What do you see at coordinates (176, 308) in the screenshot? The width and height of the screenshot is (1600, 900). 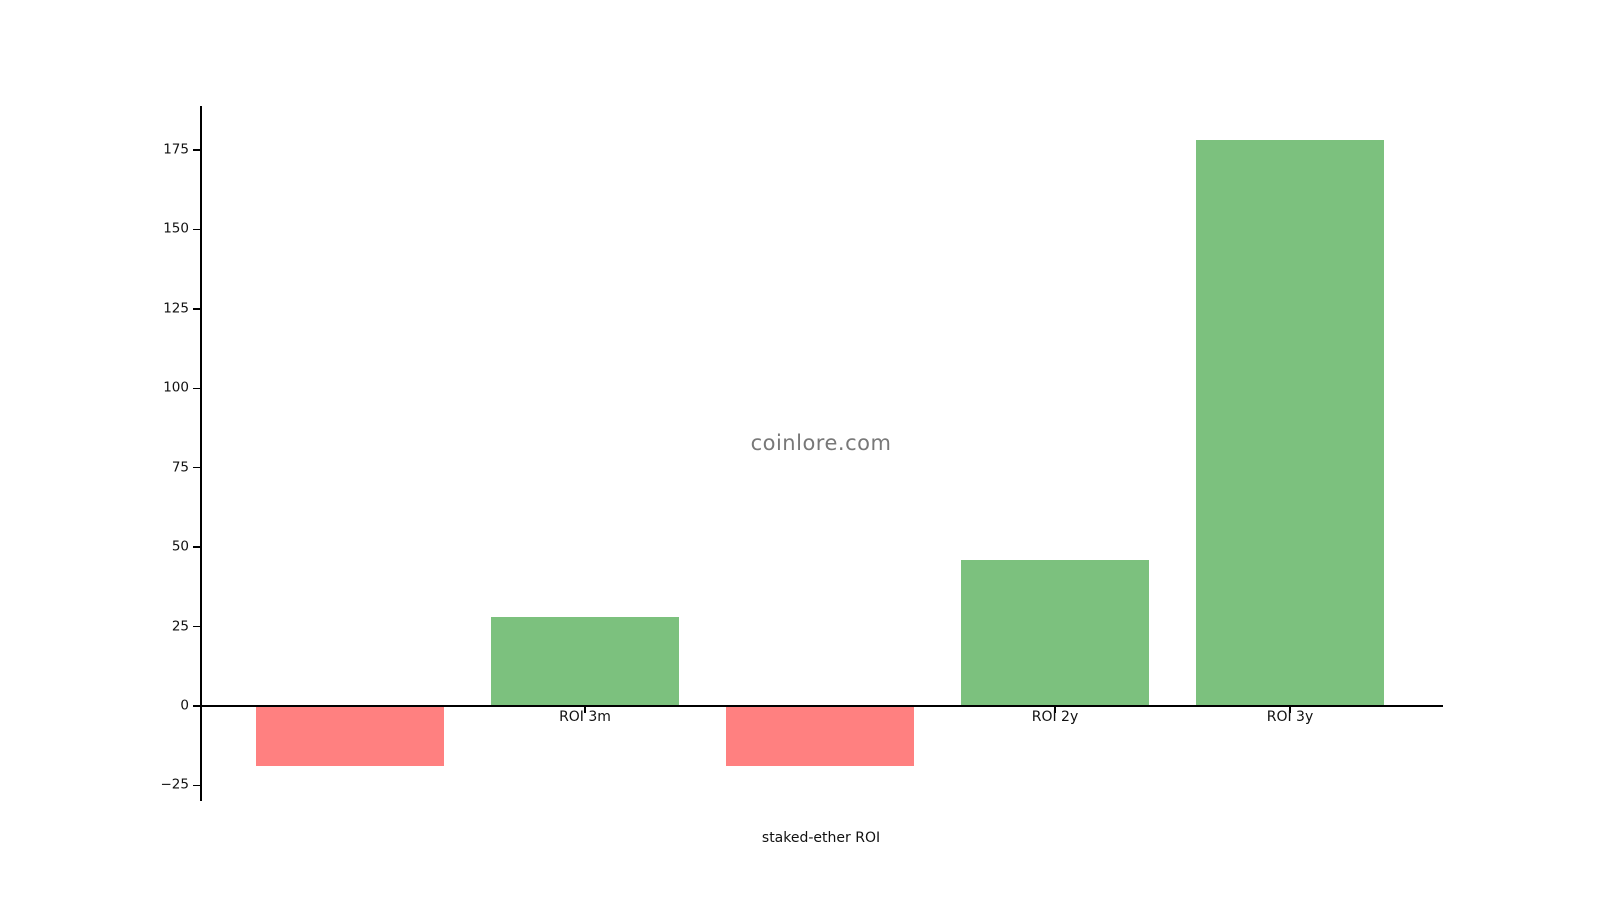 I see `y-tick-label: 125` at bounding box center [176, 308].